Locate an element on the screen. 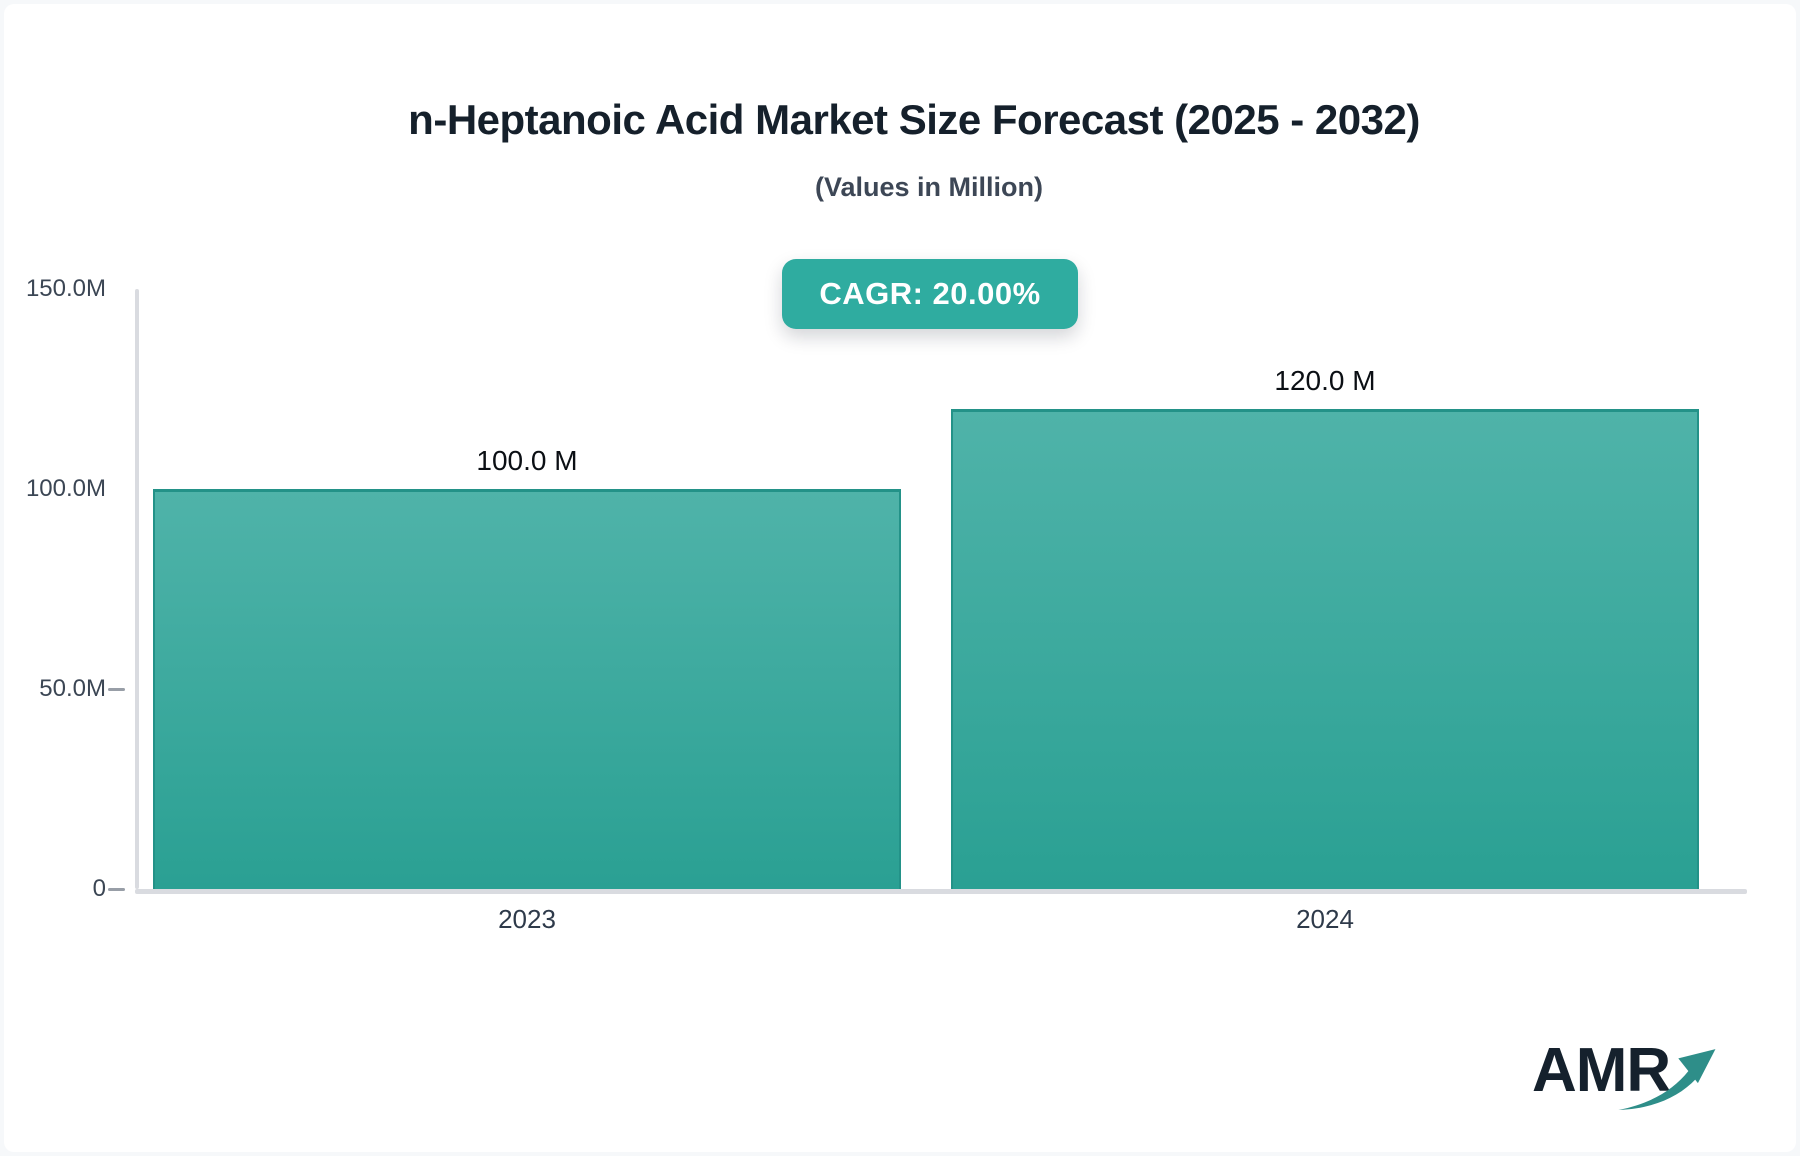 This screenshot has width=1800, height=1156. bar-2023 is located at coordinates (527, 689).